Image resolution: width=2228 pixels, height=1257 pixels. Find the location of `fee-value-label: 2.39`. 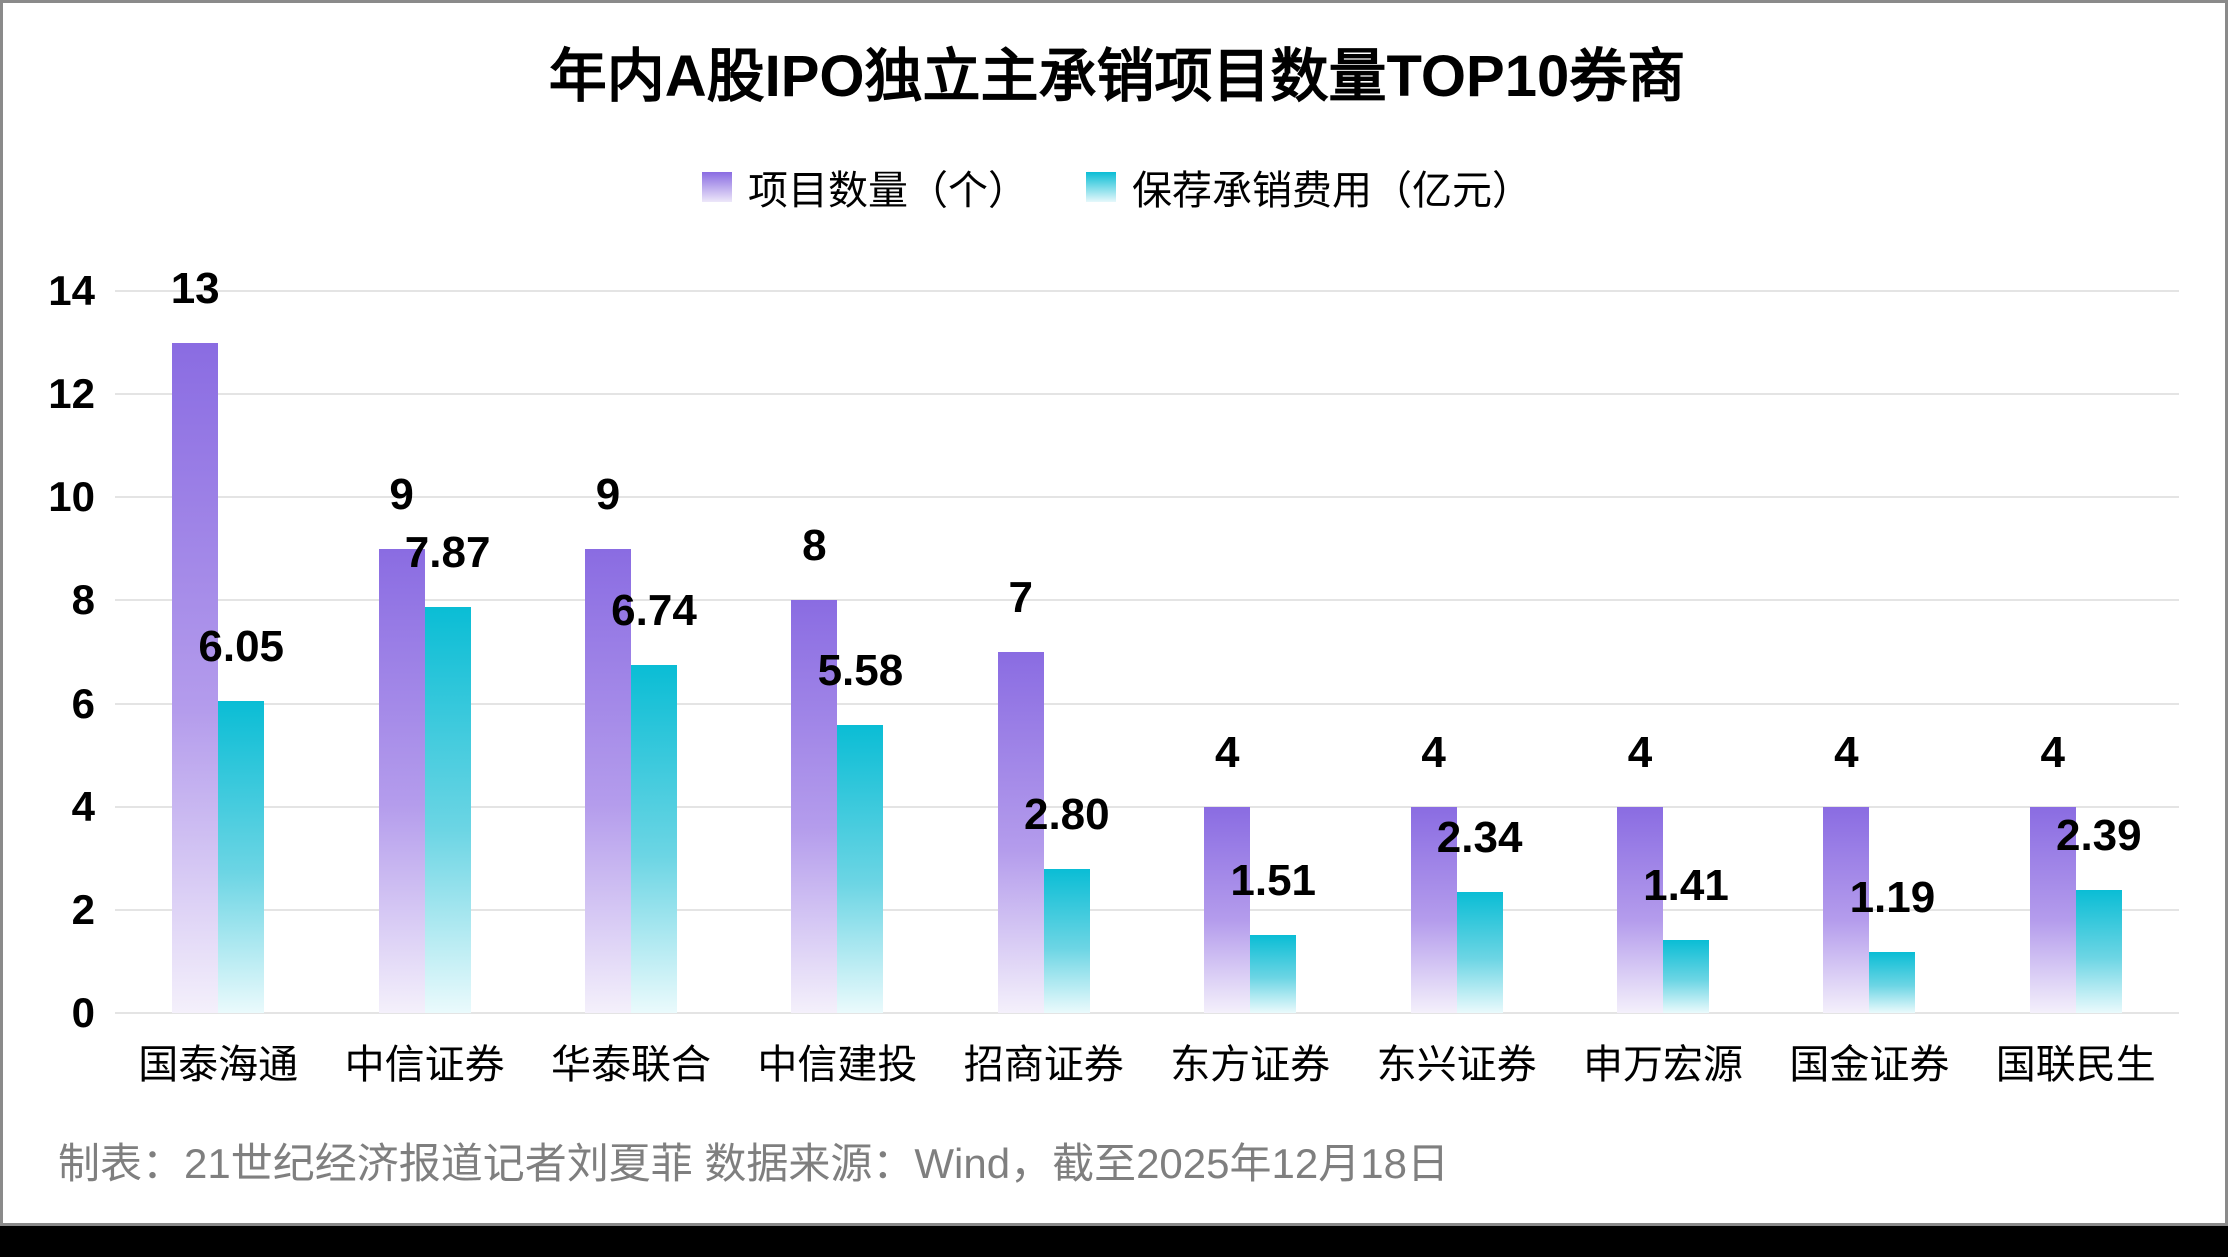

fee-value-label: 2.39 is located at coordinates (2098, 835).